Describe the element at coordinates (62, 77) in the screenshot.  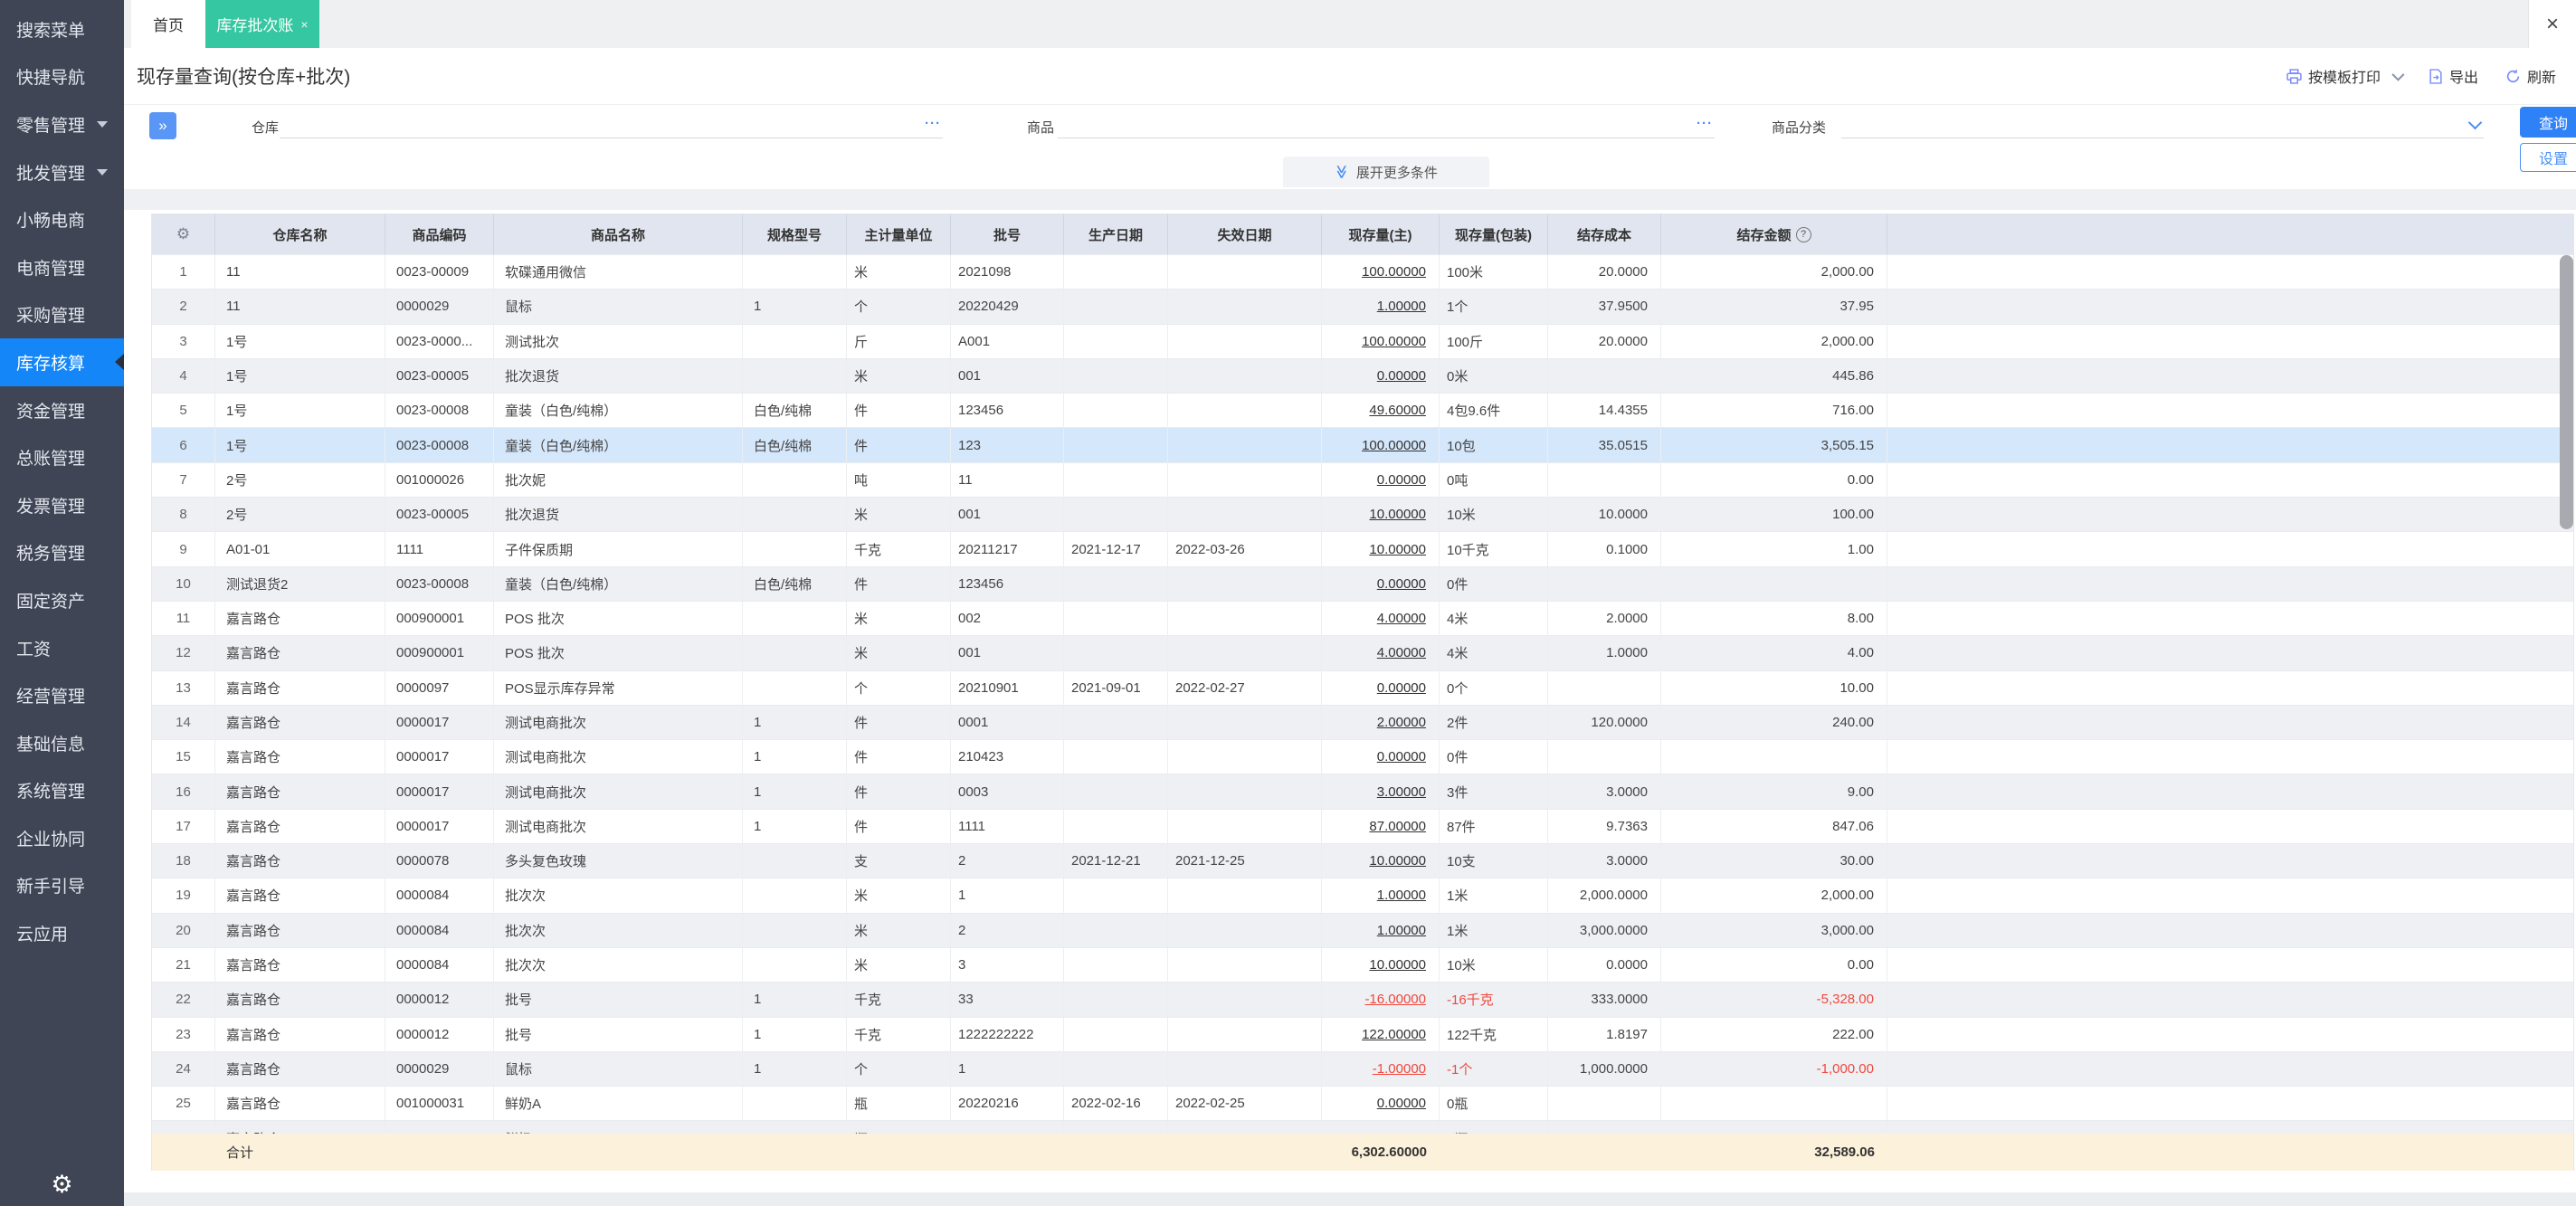
I see `sidebar-item-1: 快捷导航` at that location.